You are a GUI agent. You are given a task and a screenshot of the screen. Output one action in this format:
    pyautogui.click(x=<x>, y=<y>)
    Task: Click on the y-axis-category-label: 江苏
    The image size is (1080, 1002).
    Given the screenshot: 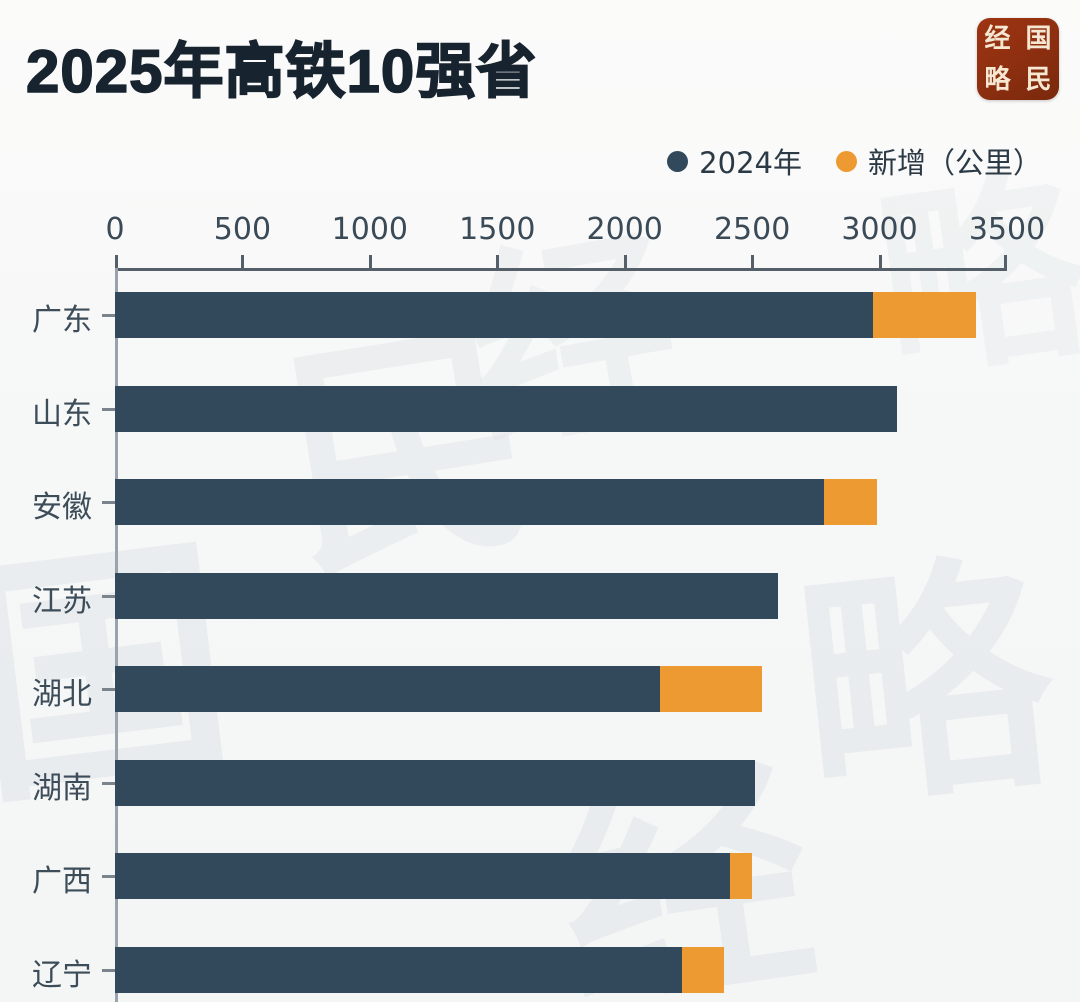 What is the action you would take?
    pyautogui.click(x=62, y=601)
    